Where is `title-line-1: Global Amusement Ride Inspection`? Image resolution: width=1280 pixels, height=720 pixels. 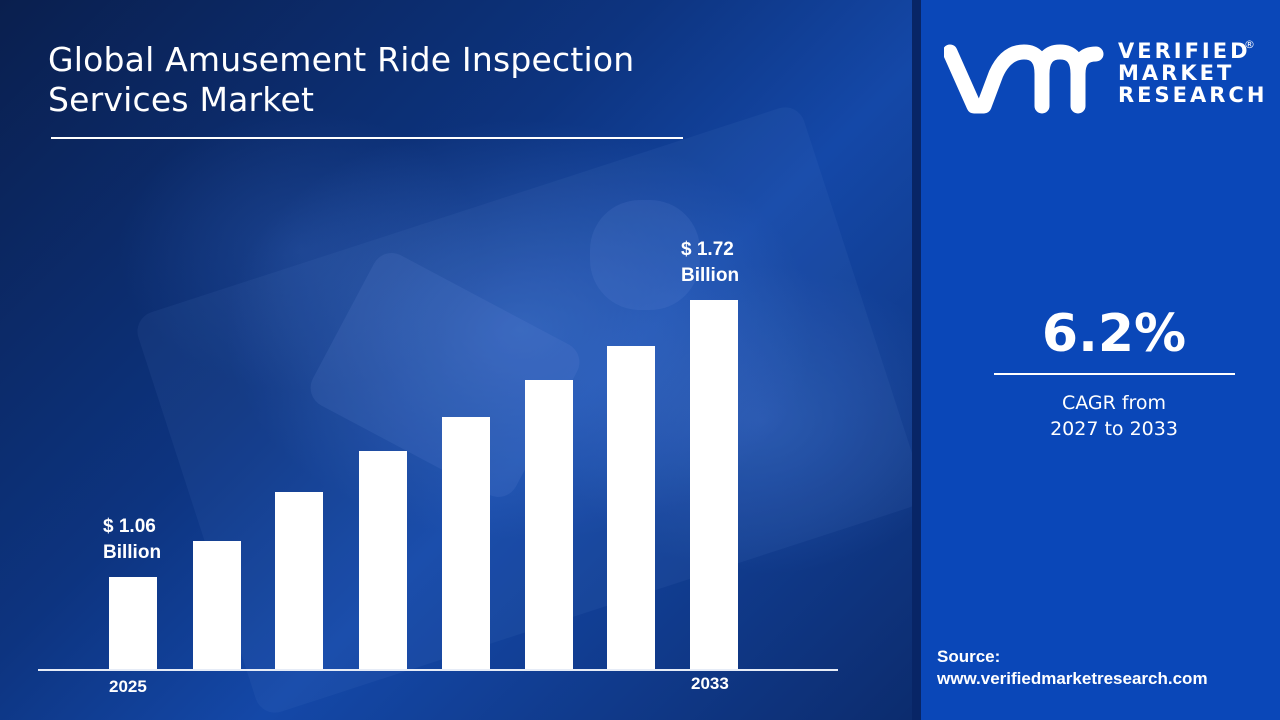
title-line-1: Global Amusement Ride Inspection is located at coordinates (341, 59).